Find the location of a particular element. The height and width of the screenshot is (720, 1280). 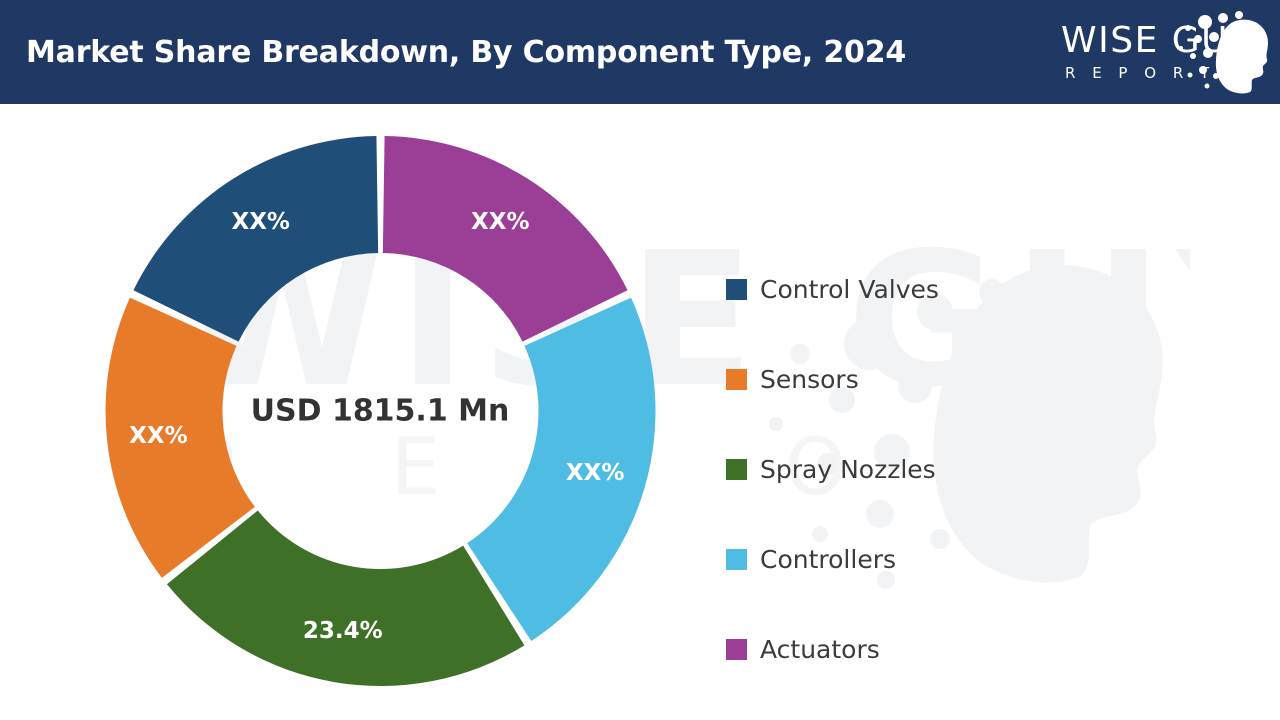

logo-svg: WISE GUY R E P O R T S is located at coordinates (1164, 52).